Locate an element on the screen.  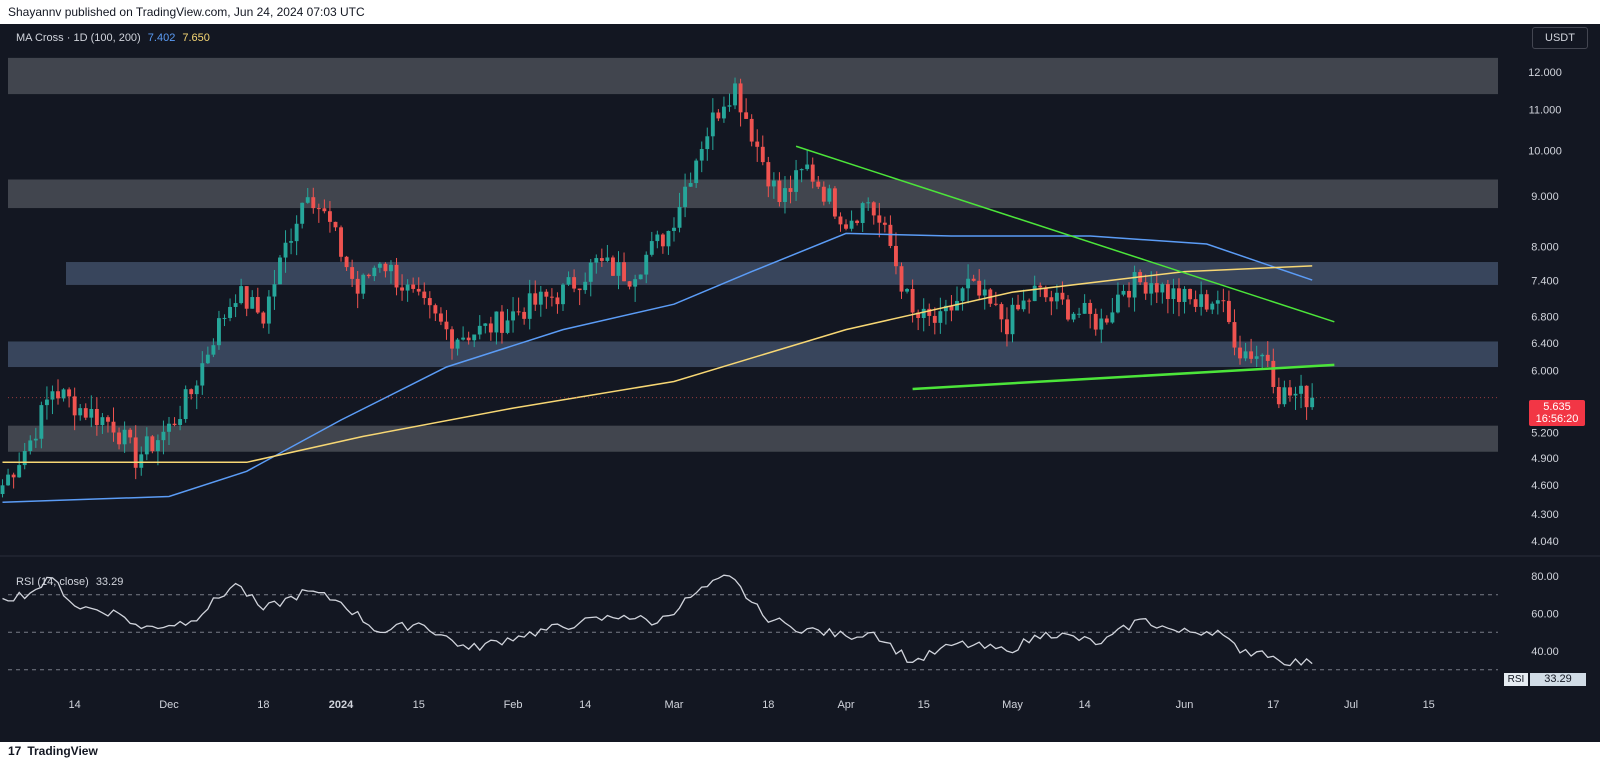
time-tick-label: 14 is located at coordinates (75, 705).